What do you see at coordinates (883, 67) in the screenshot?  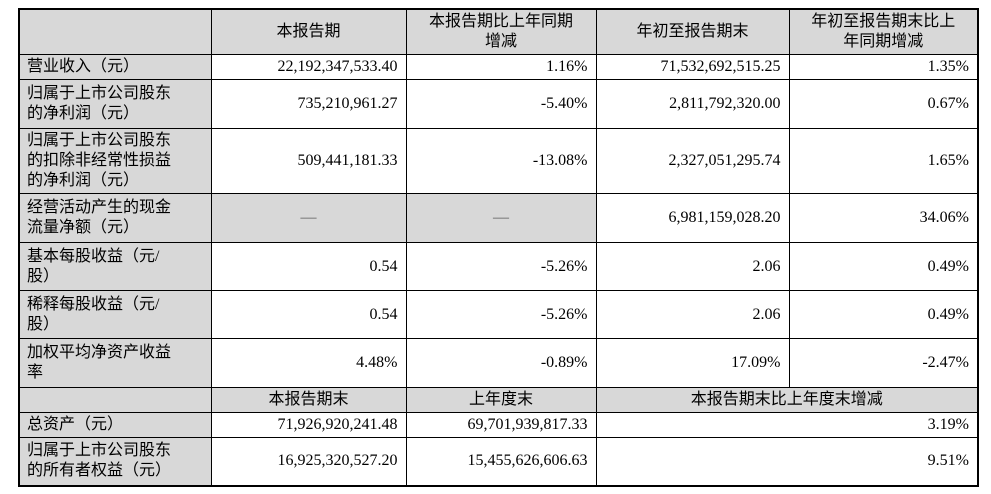 I see `value-cell: 1.35%` at bounding box center [883, 67].